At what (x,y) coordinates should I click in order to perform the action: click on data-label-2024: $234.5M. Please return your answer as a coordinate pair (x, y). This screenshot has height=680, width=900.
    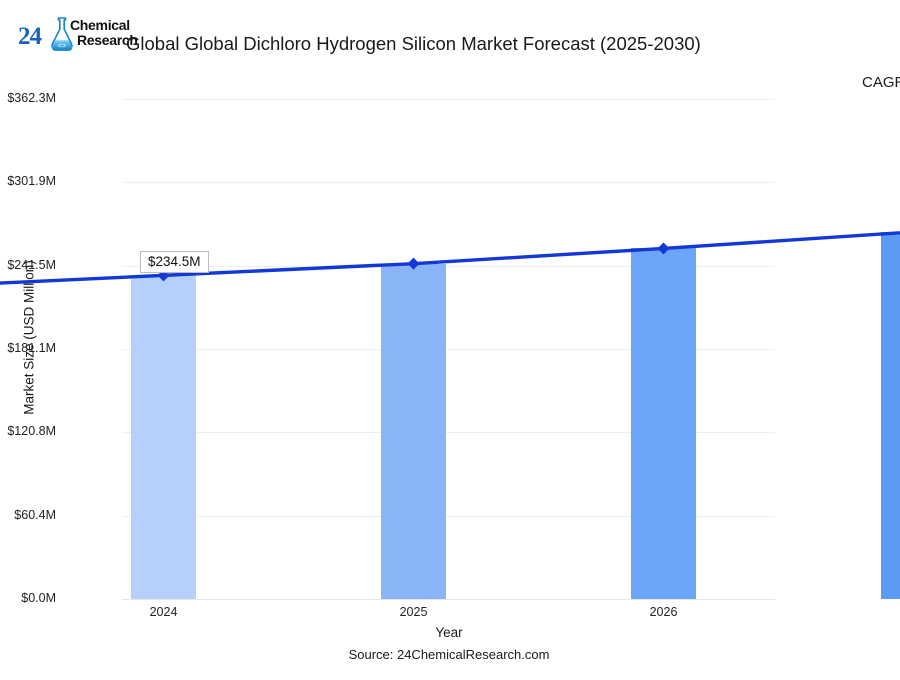
    Looking at the image, I should click on (174, 262).